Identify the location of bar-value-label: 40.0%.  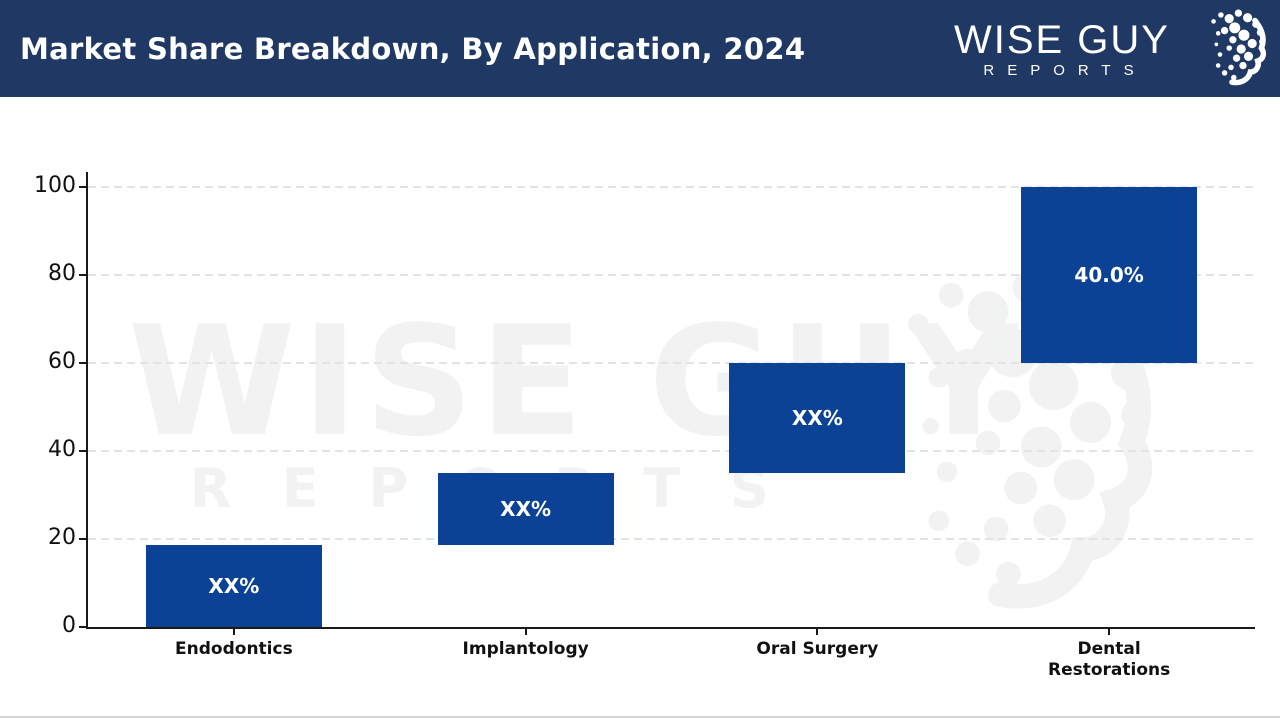
(1109, 275).